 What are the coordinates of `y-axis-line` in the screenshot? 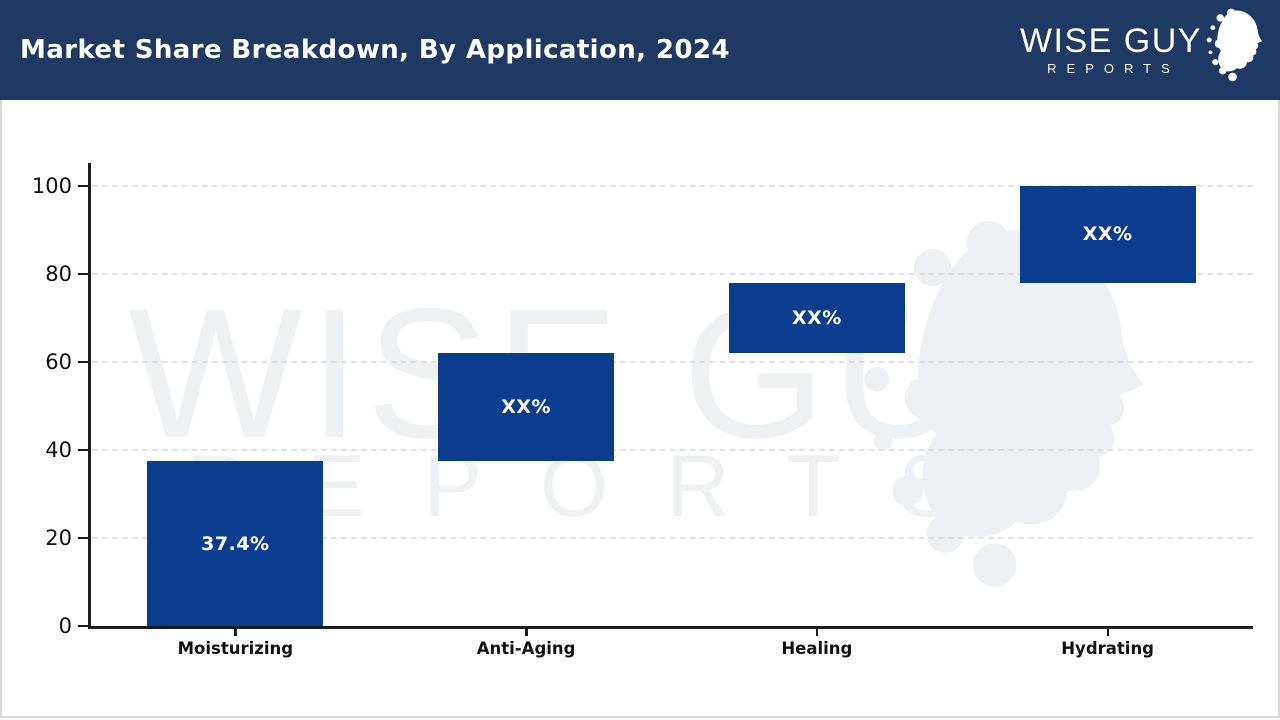 It's located at (89, 395).